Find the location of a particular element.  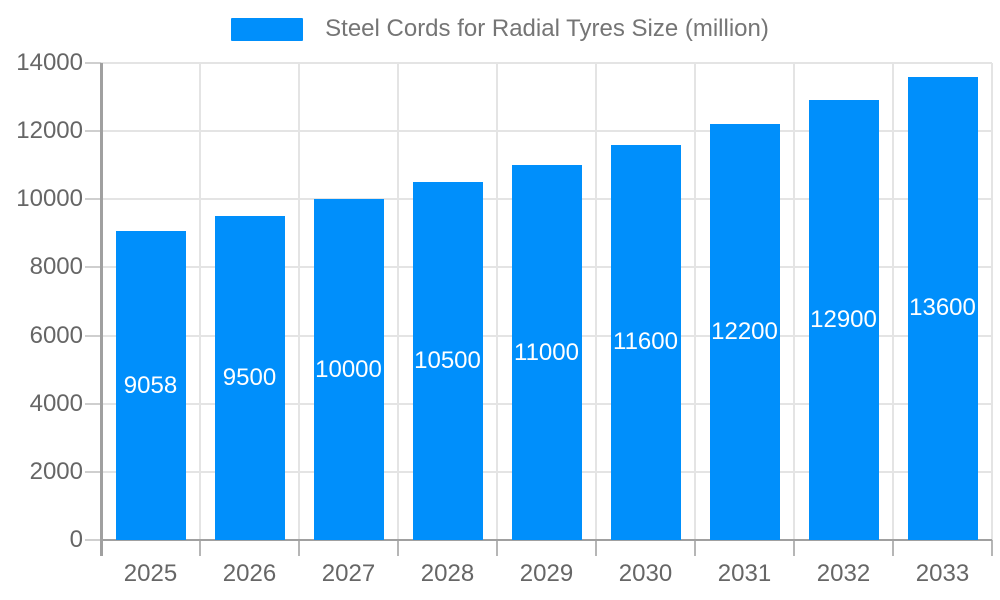

y-tick-label: 2000 is located at coordinates (56, 471).